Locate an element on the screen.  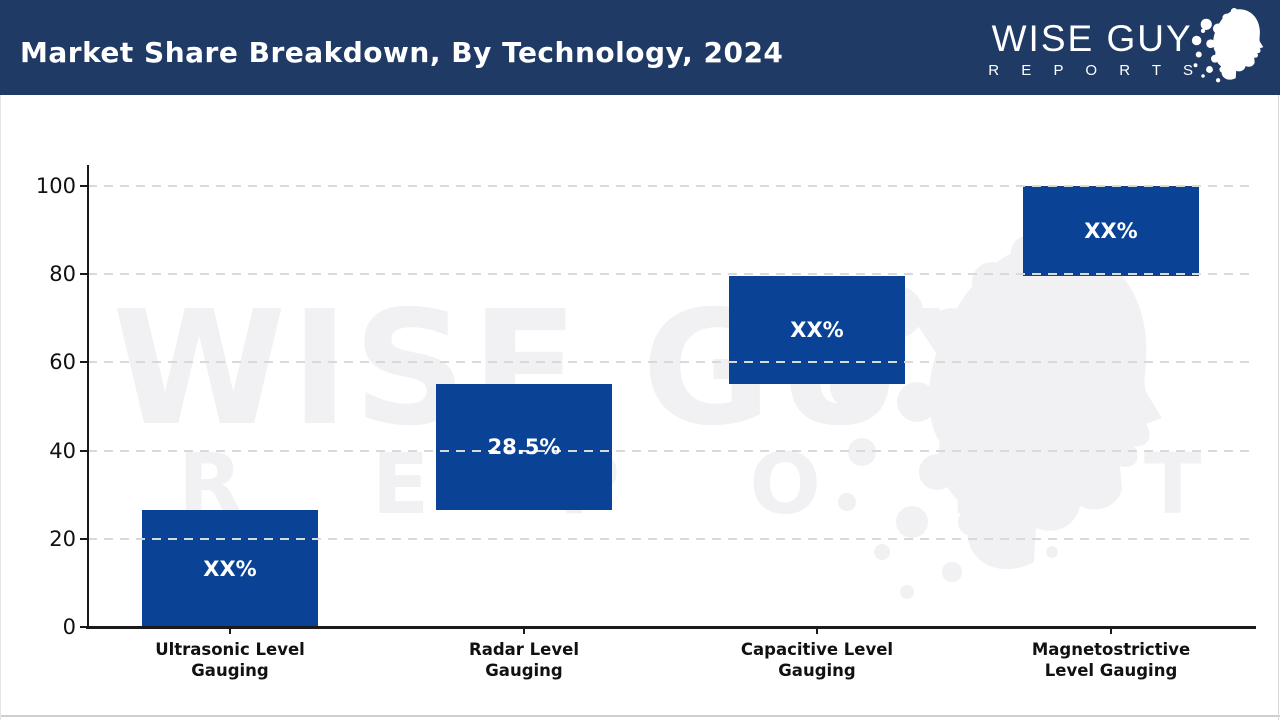
y-tick-label-60: 60 is located at coordinates (62, 362).